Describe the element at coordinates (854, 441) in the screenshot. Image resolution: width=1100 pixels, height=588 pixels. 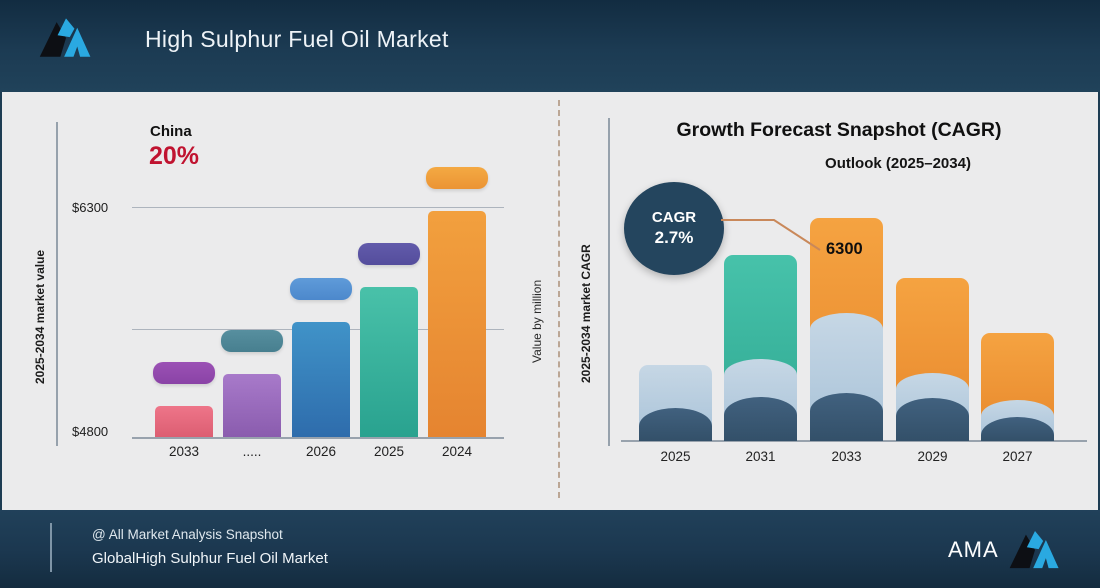
I see `right-x-axis-line` at that location.